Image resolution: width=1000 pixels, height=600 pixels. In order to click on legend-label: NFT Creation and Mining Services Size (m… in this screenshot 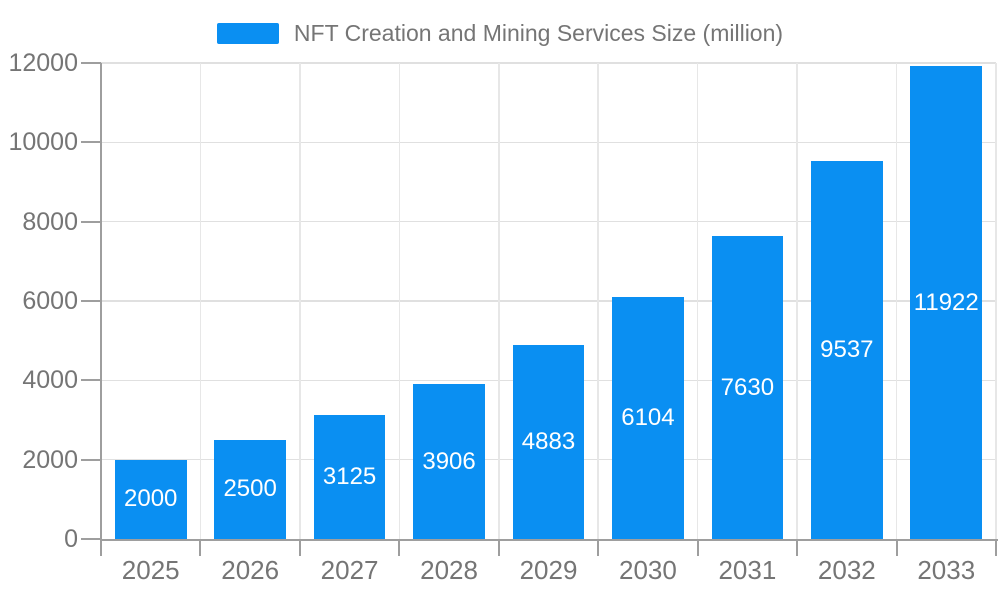, I will do `click(538, 32)`.